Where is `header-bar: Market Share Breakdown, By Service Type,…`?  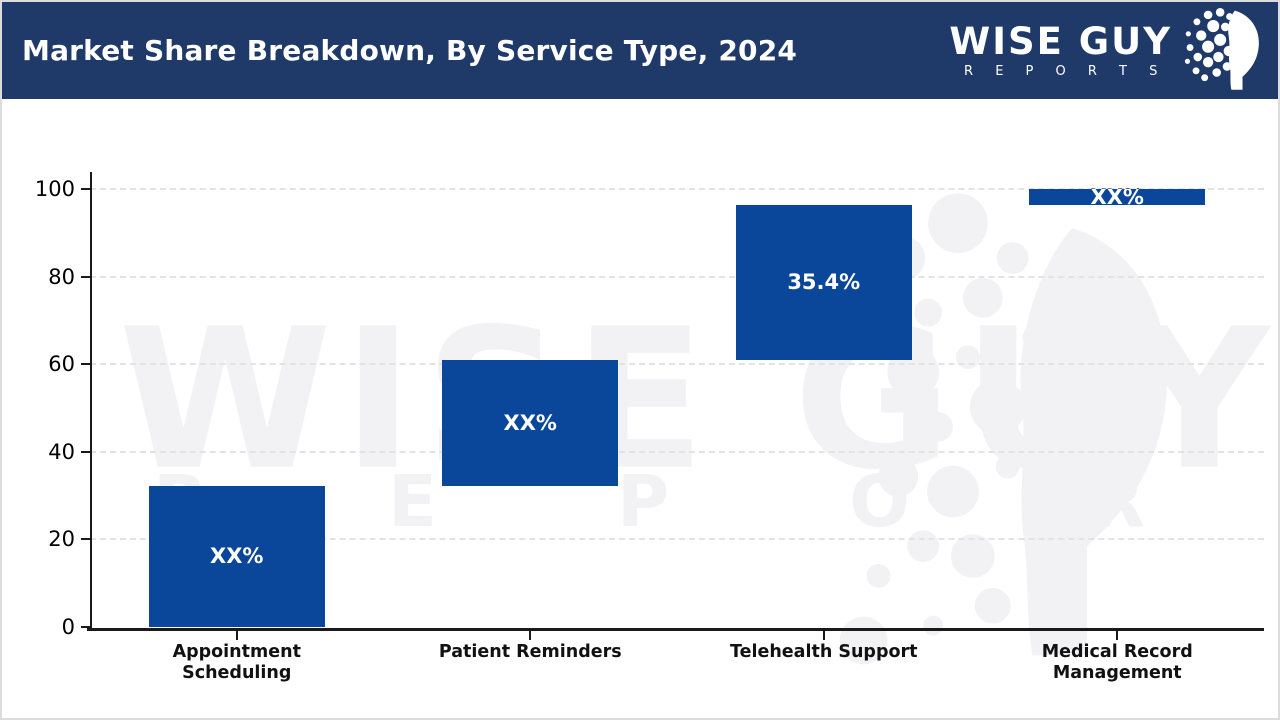
header-bar: Market Share Breakdown, By Service Type,… is located at coordinates (640, 50).